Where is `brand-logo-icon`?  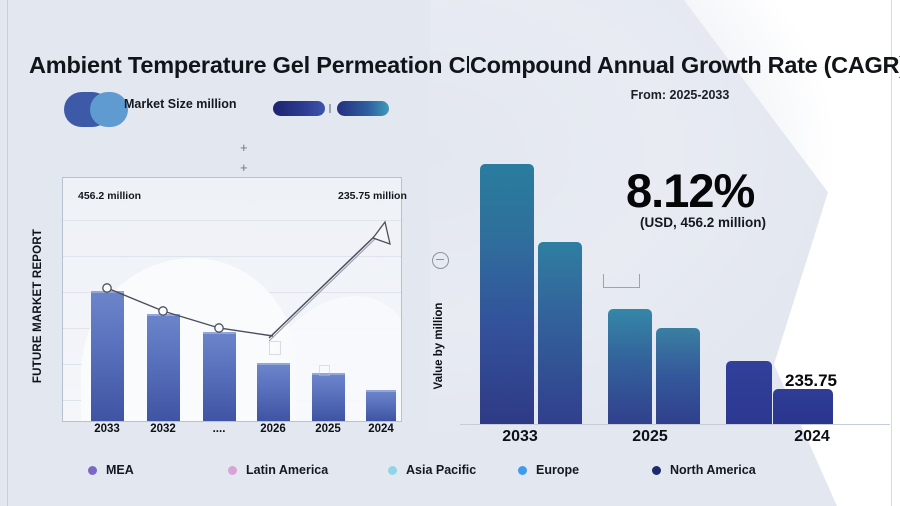 brand-logo-icon is located at coordinates (96, 109).